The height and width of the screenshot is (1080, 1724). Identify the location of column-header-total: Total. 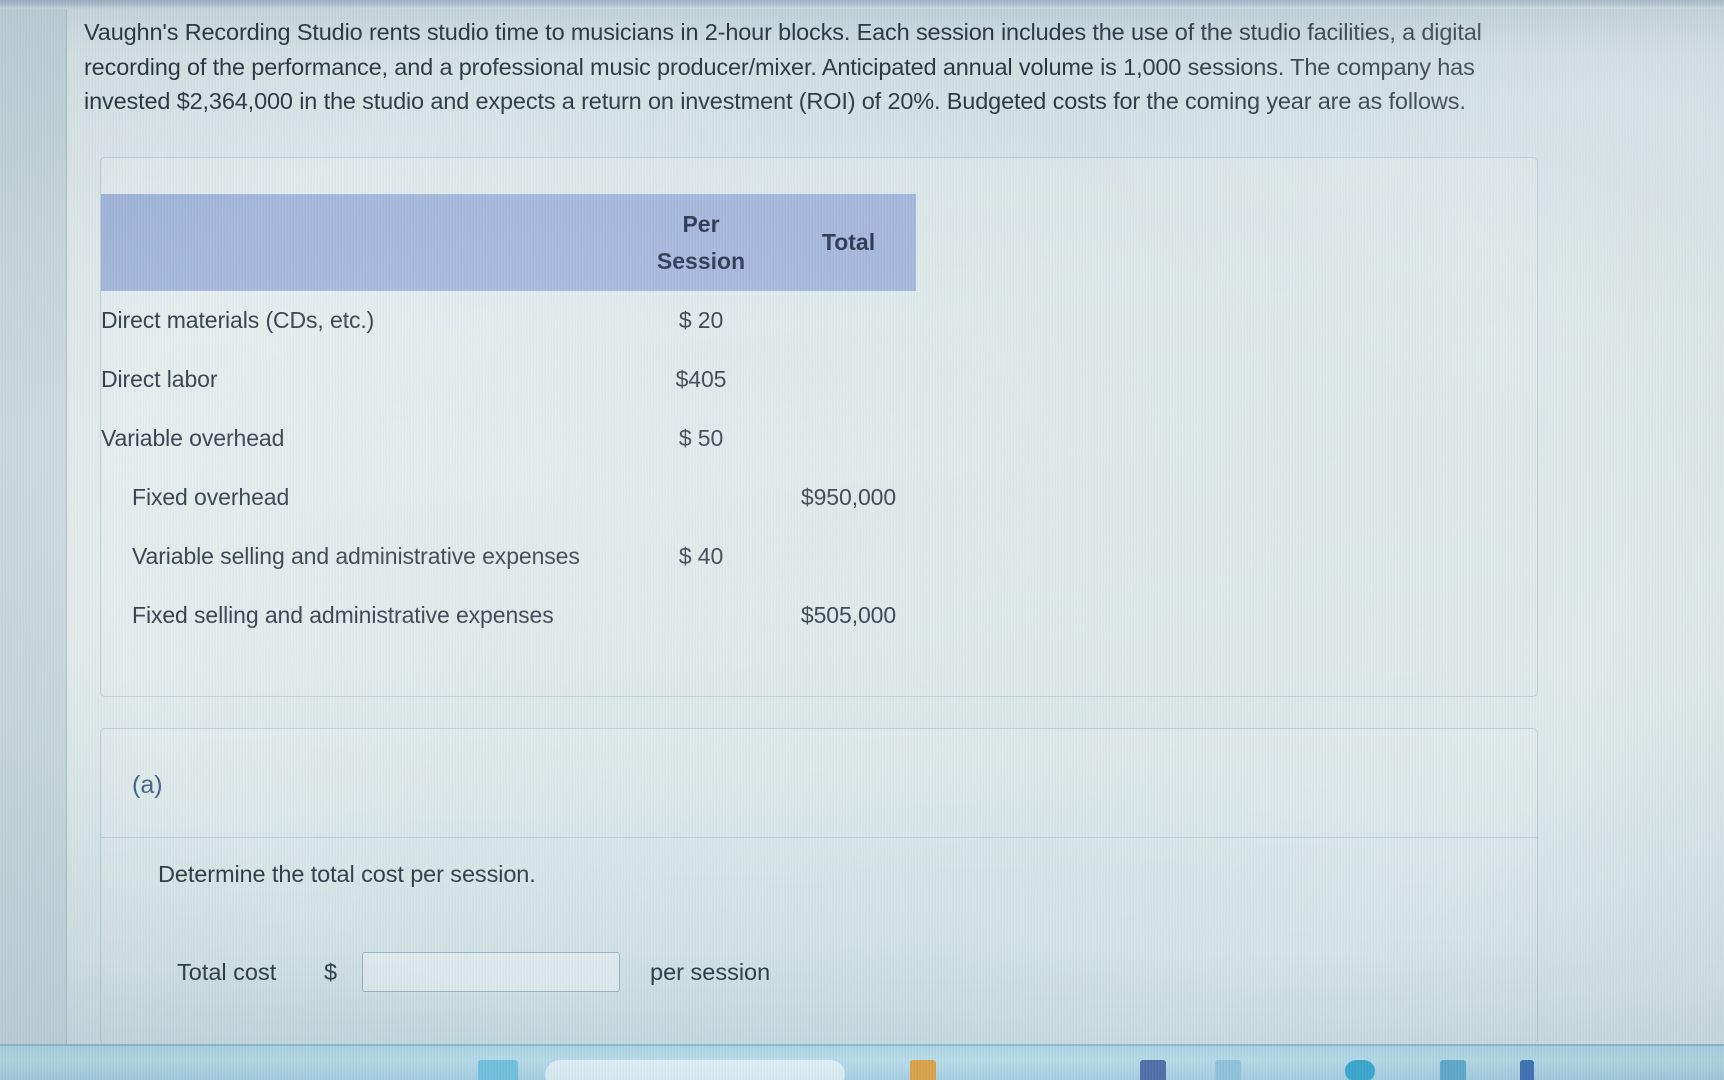
(848, 242).